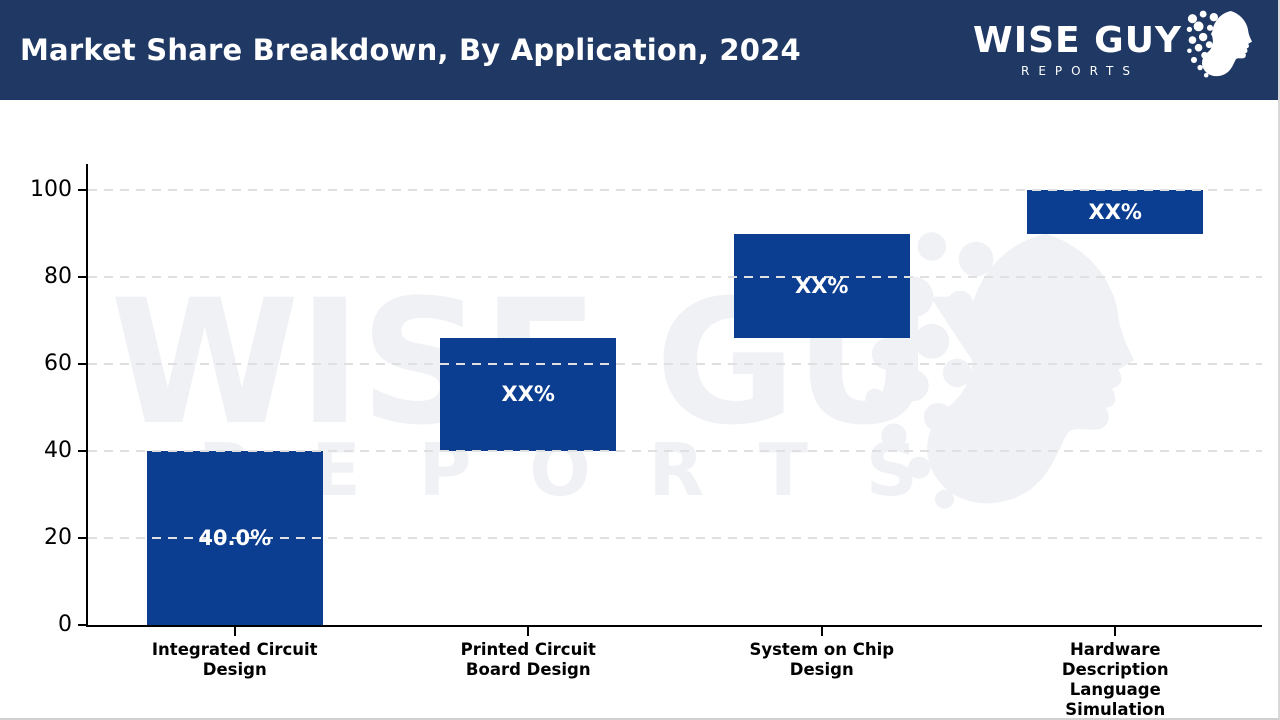 Image resolution: width=1280 pixels, height=720 pixels. What do you see at coordinates (58, 450) in the screenshot?
I see `y-tick-label-40: 40` at bounding box center [58, 450].